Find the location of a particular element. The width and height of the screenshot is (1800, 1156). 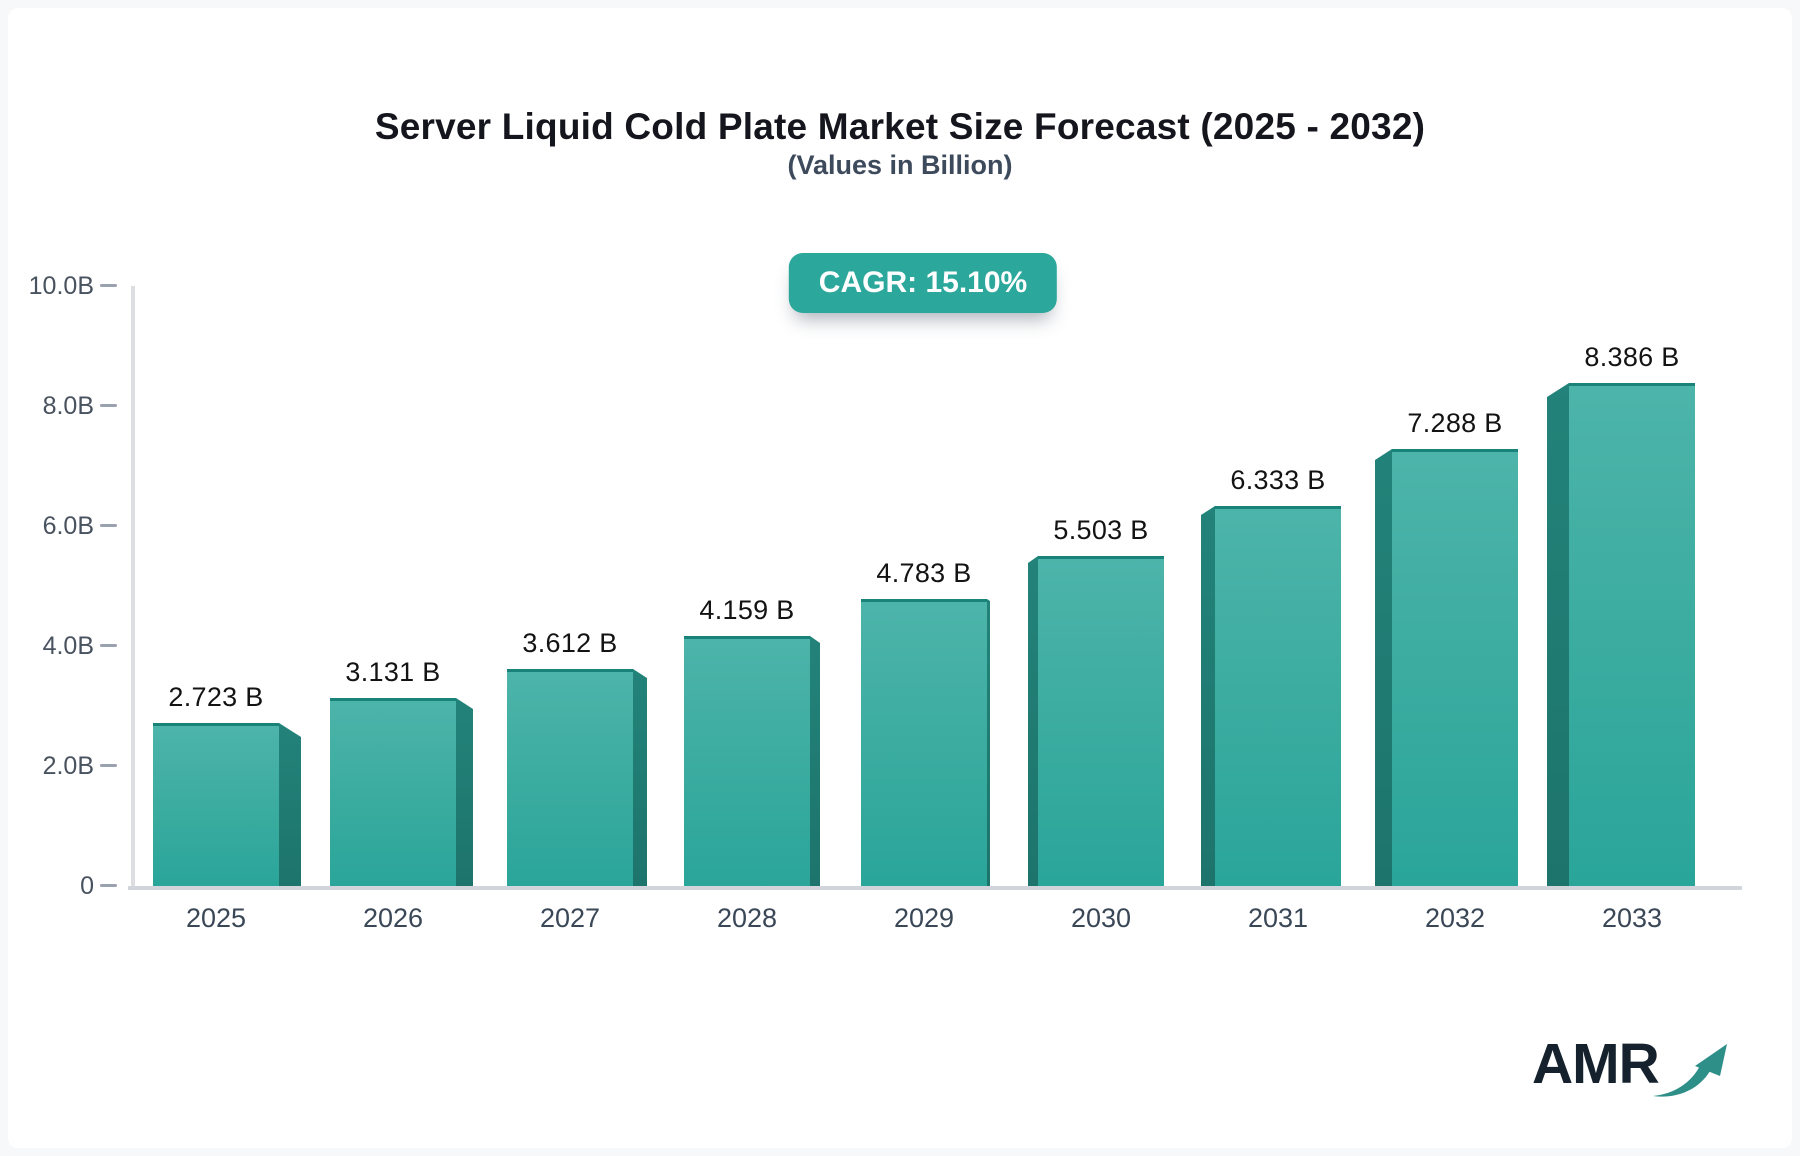

bar-2026 is located at coordinates (393, 792).